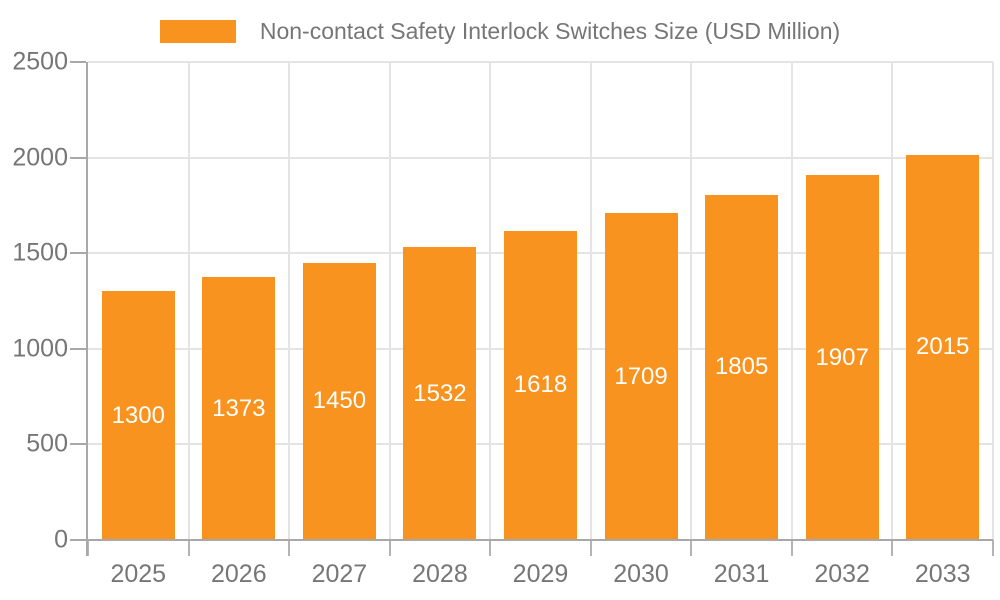 The image size is (1000, 600). I want to click on bar-value-label: 2015, so click(943, 347).